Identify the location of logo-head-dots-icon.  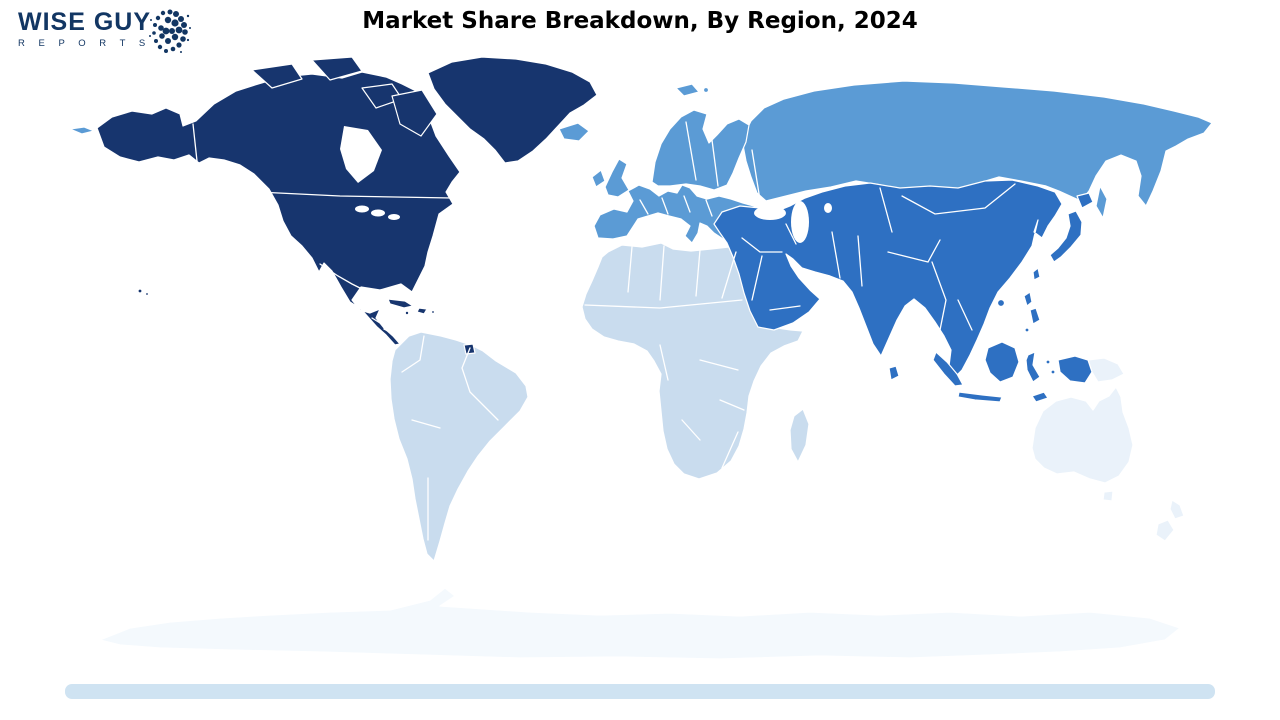
(170, 31).